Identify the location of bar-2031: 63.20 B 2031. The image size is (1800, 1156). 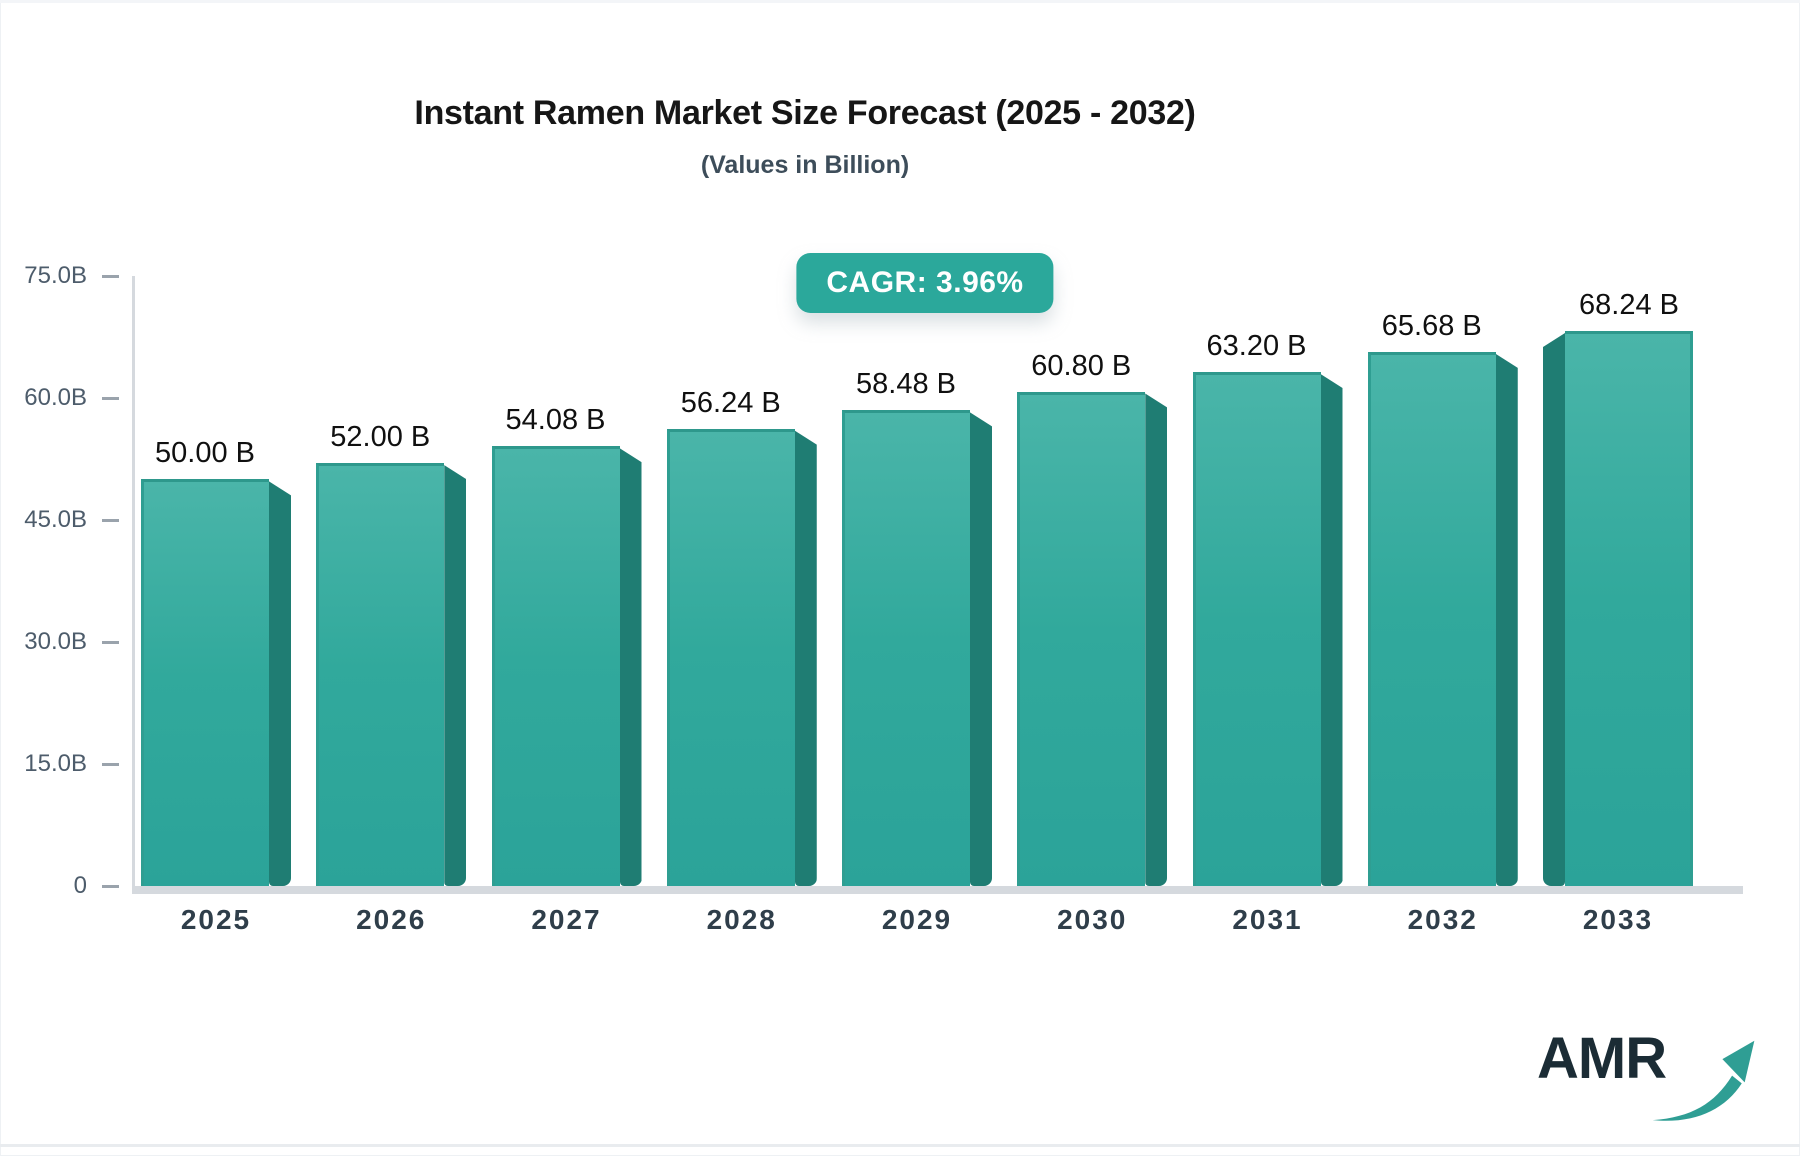
(1267, 632).